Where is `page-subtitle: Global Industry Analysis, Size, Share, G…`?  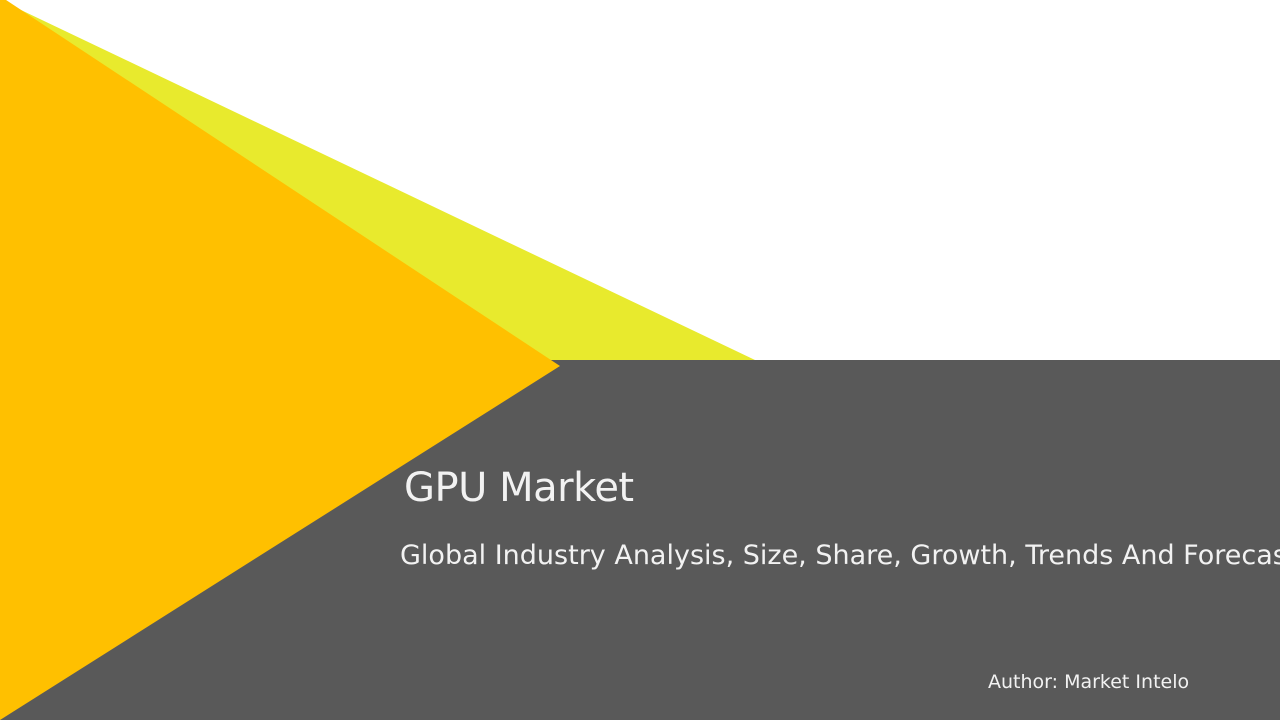
page-subtitle: Global Industry Analysis, Size, Share, G… is located at coordinates (840, 555).